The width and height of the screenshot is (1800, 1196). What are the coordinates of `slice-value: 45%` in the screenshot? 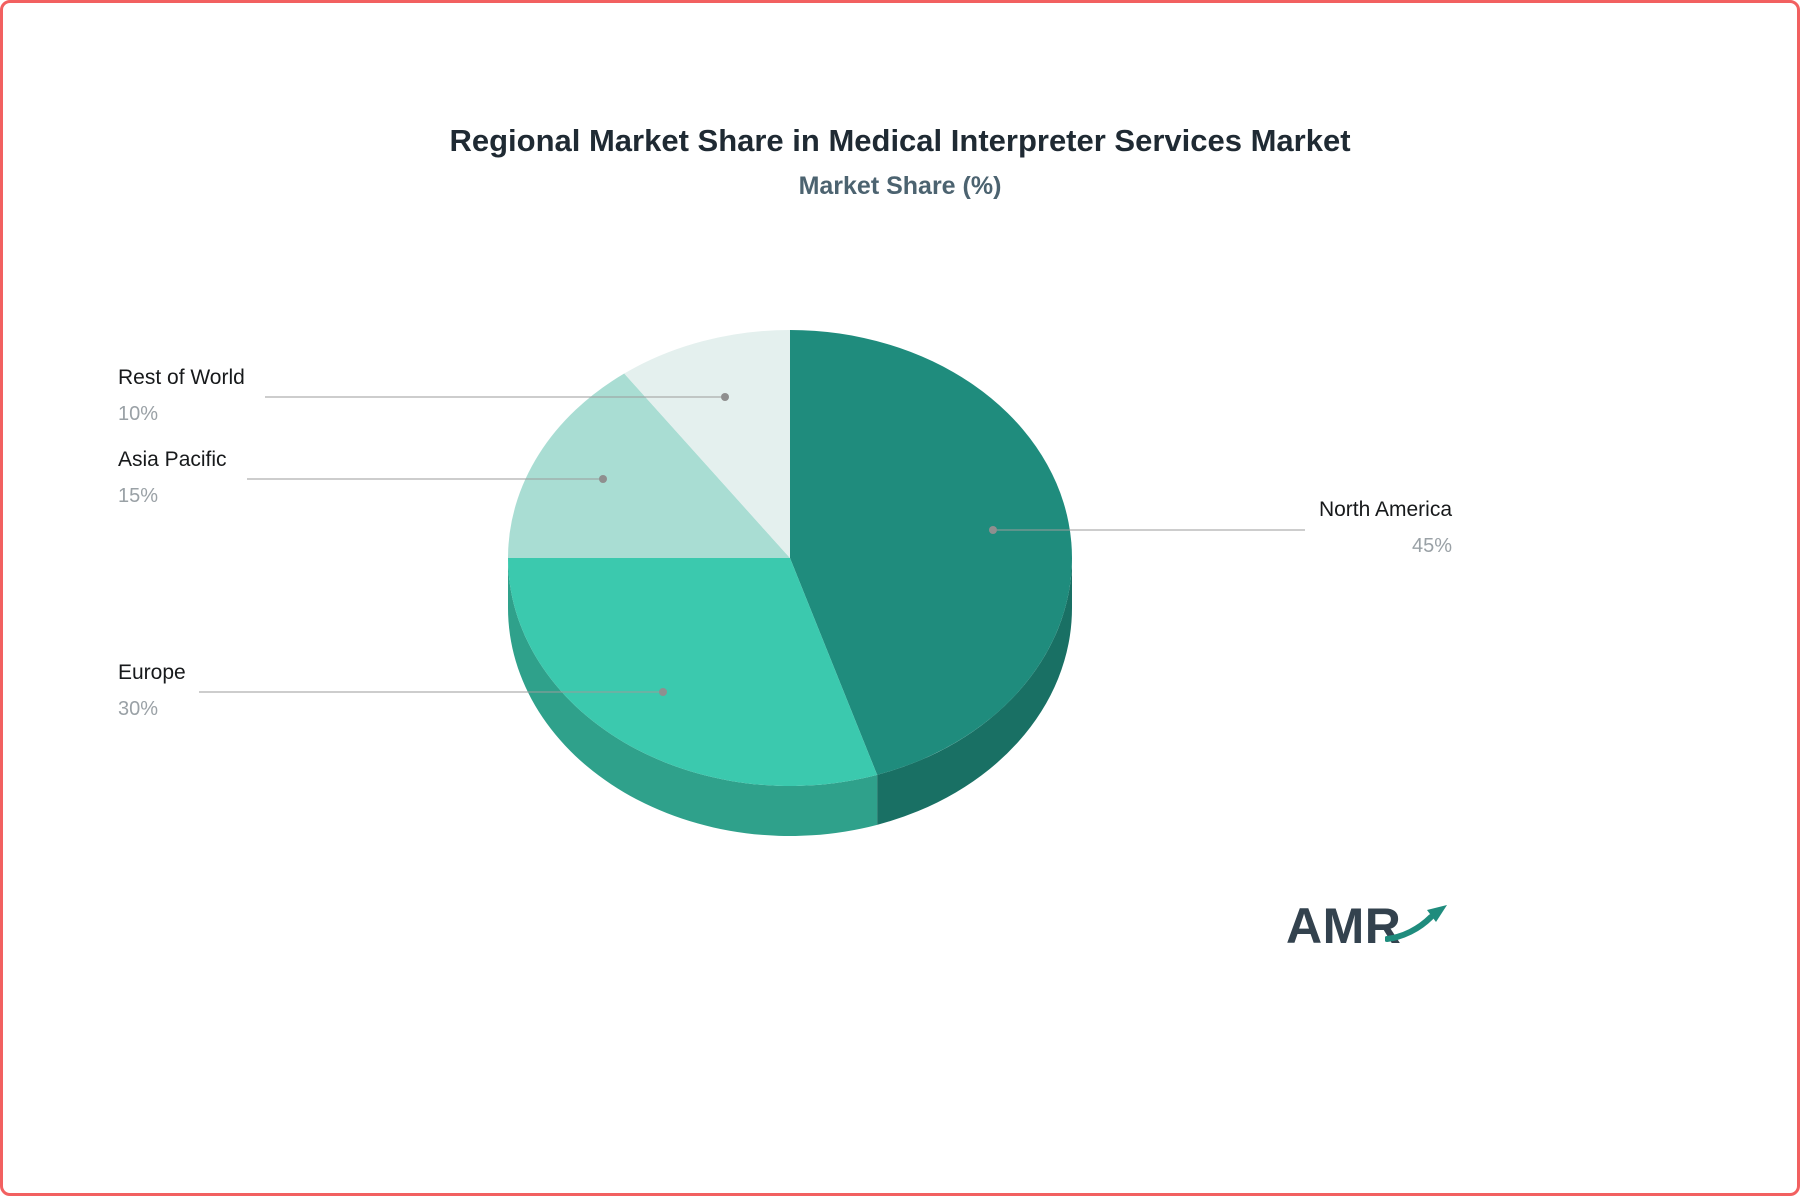 It's located at (1431, 546).